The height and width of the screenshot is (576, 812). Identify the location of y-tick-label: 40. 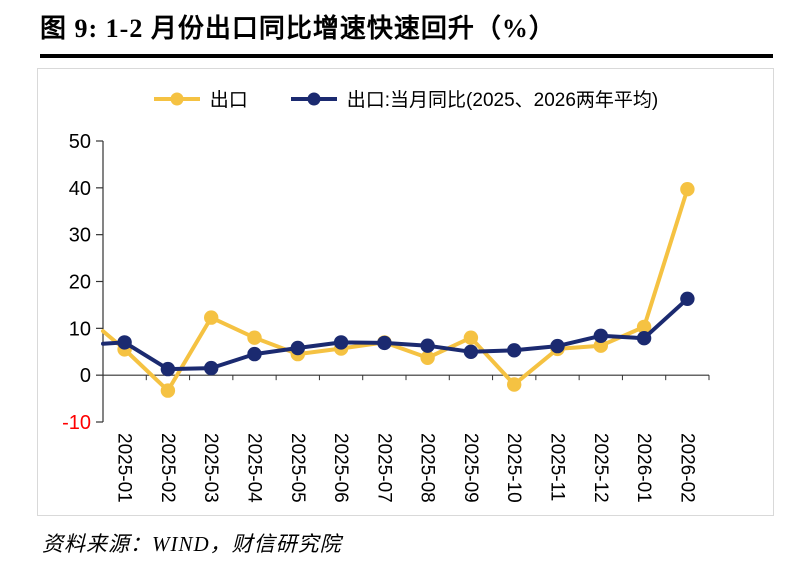
(80, 189).